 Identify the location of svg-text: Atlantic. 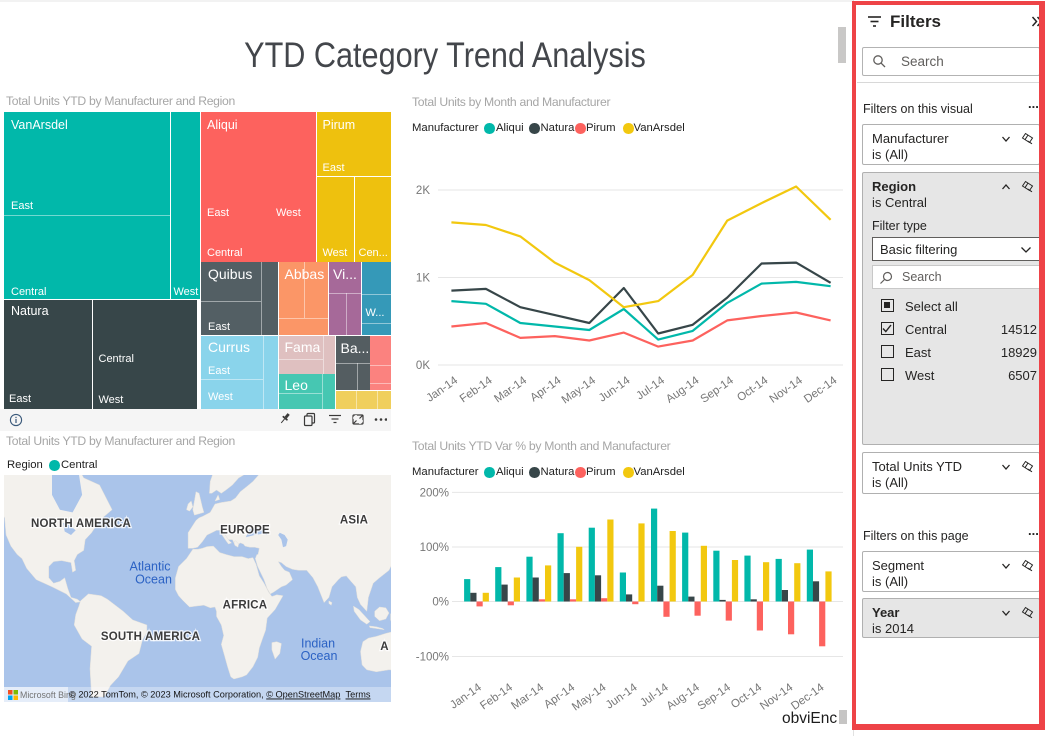
(150, 567).